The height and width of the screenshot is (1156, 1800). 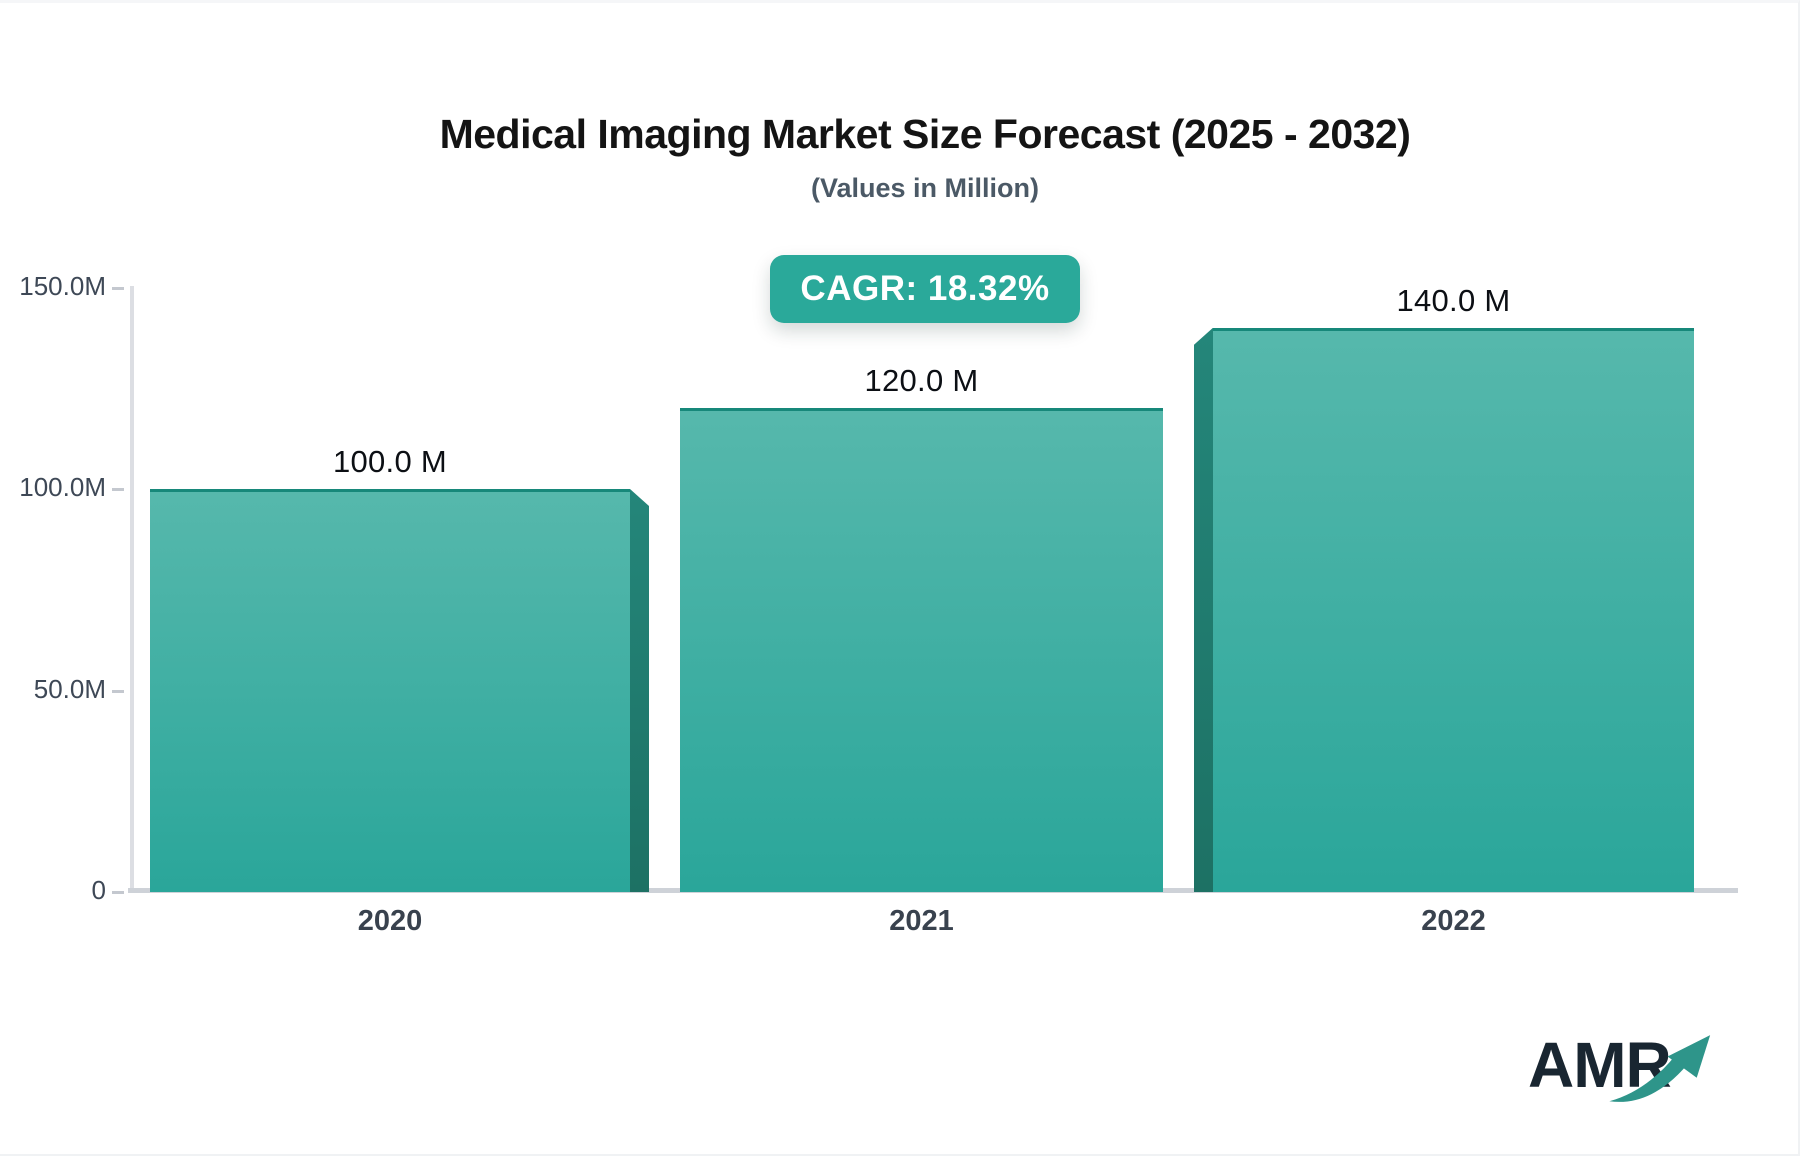 I want to click on bar-value-label: 140.0 M, so click(x=1453, y=300).